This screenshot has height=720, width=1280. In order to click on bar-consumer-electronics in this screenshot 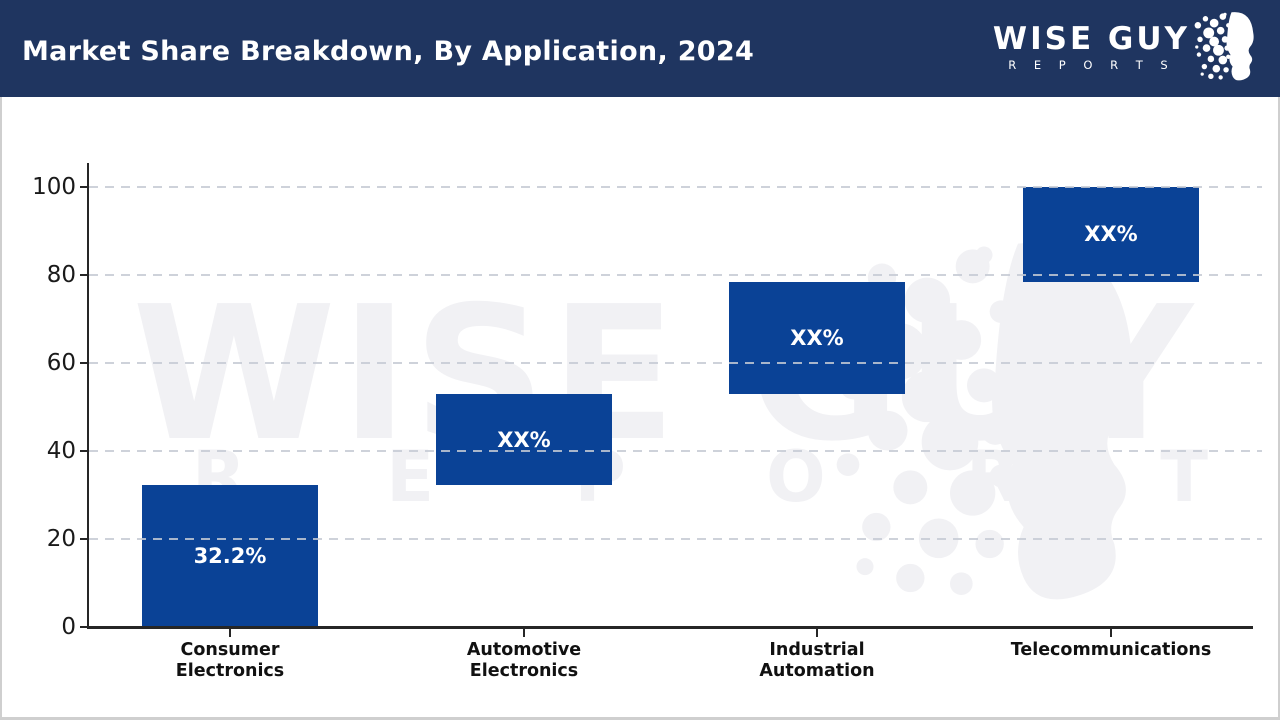, I will do `click(230, 556)`.